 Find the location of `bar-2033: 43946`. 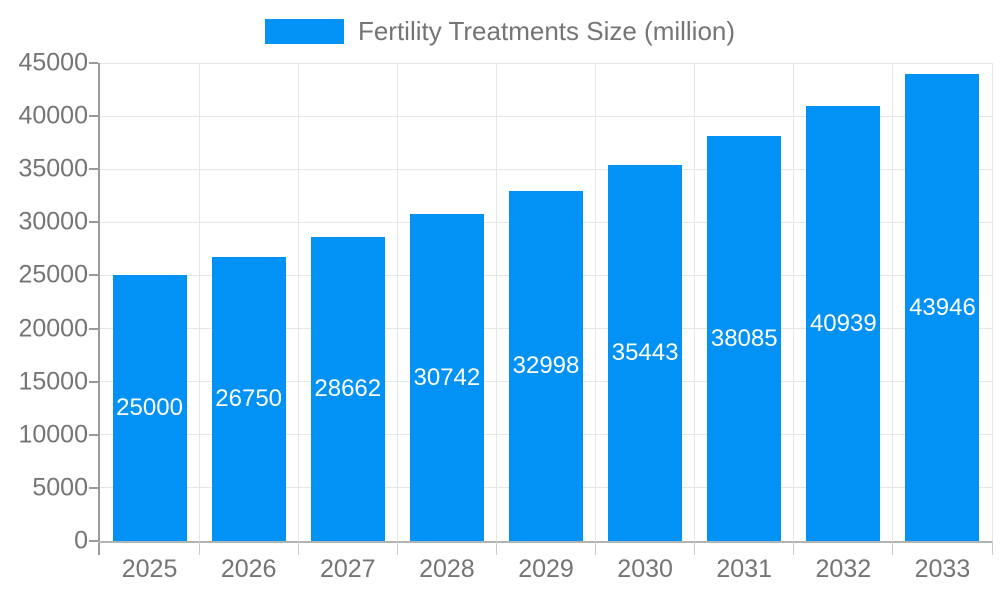

bar-2033: 43946 is located at coordinates (942, 307).